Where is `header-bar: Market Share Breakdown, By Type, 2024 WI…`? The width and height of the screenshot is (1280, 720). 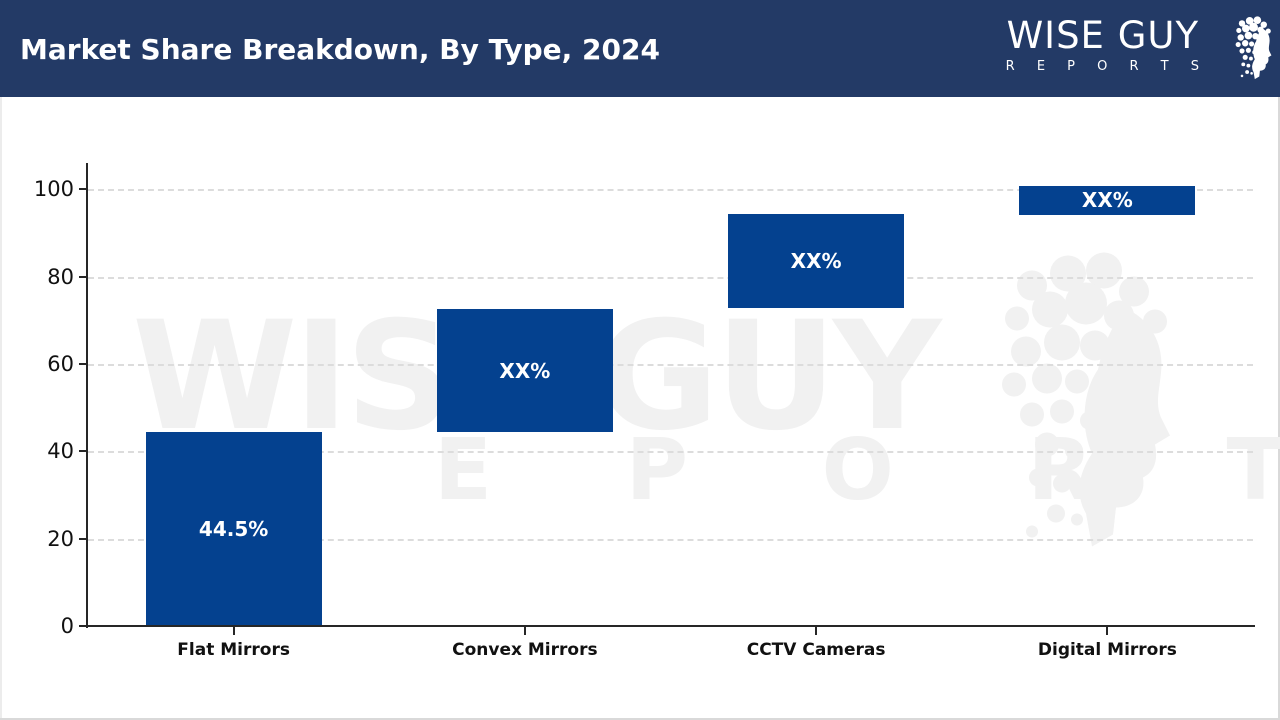 header-bar: Market Share Breakdown, By Type, 2024 WI… is located at coordinates (640, 48).